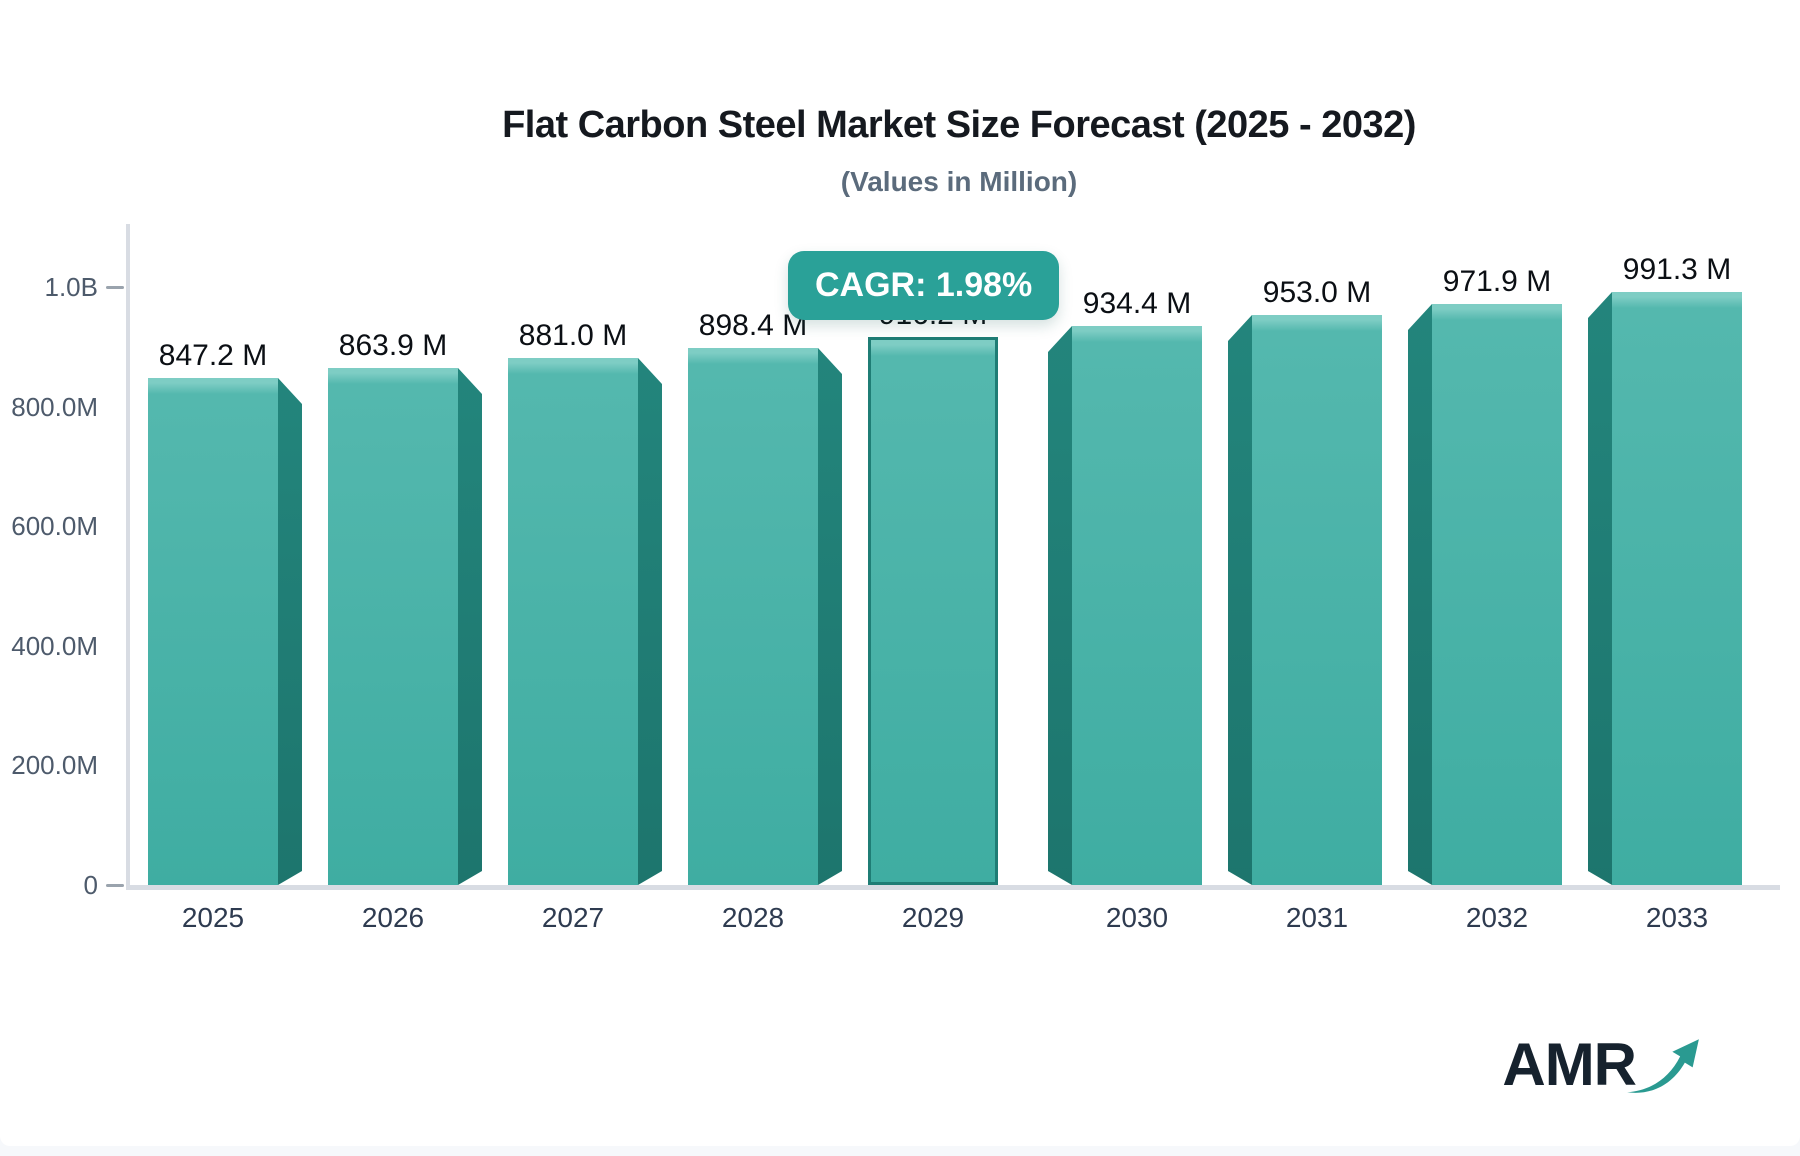 The height and width of the screenshot is (1156, 1800). Describe the element at coordinates (1677, 269) in the screenshot. I see `bar-value-label: 991.3 M` at that location.